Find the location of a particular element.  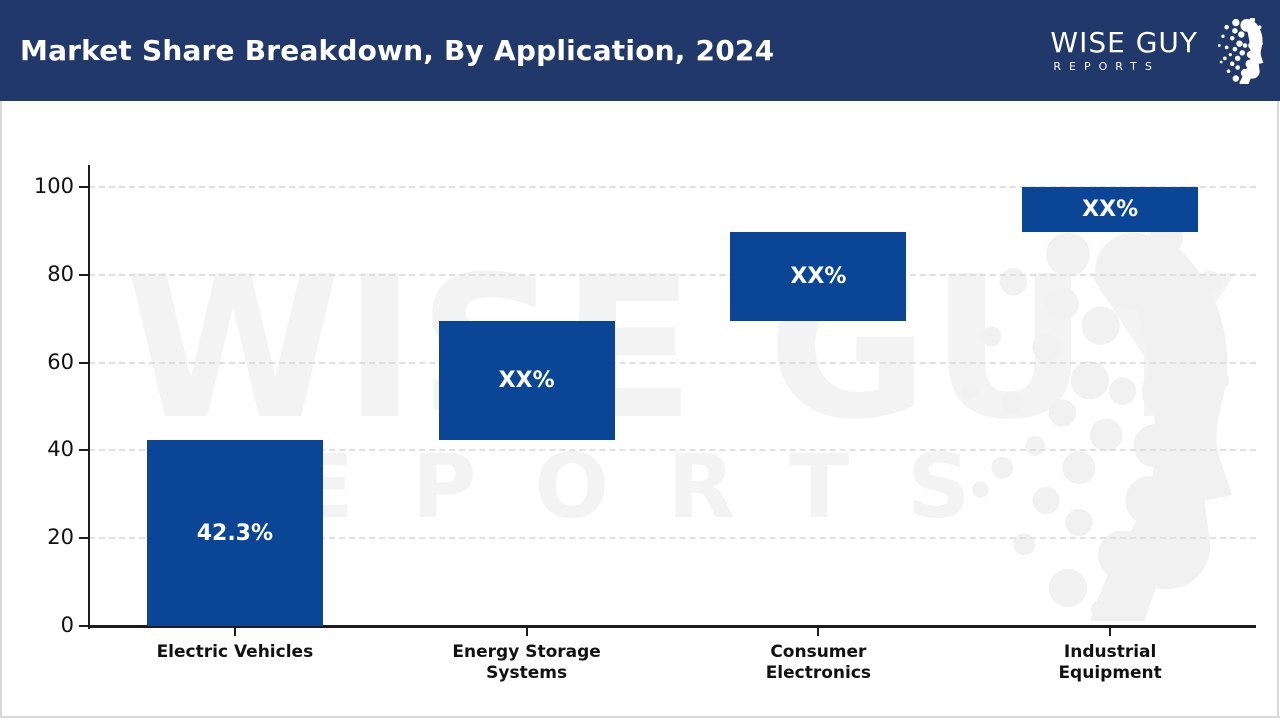

xtick-label-consumer: Consumer Electronics is located at coordinates (818, 663).